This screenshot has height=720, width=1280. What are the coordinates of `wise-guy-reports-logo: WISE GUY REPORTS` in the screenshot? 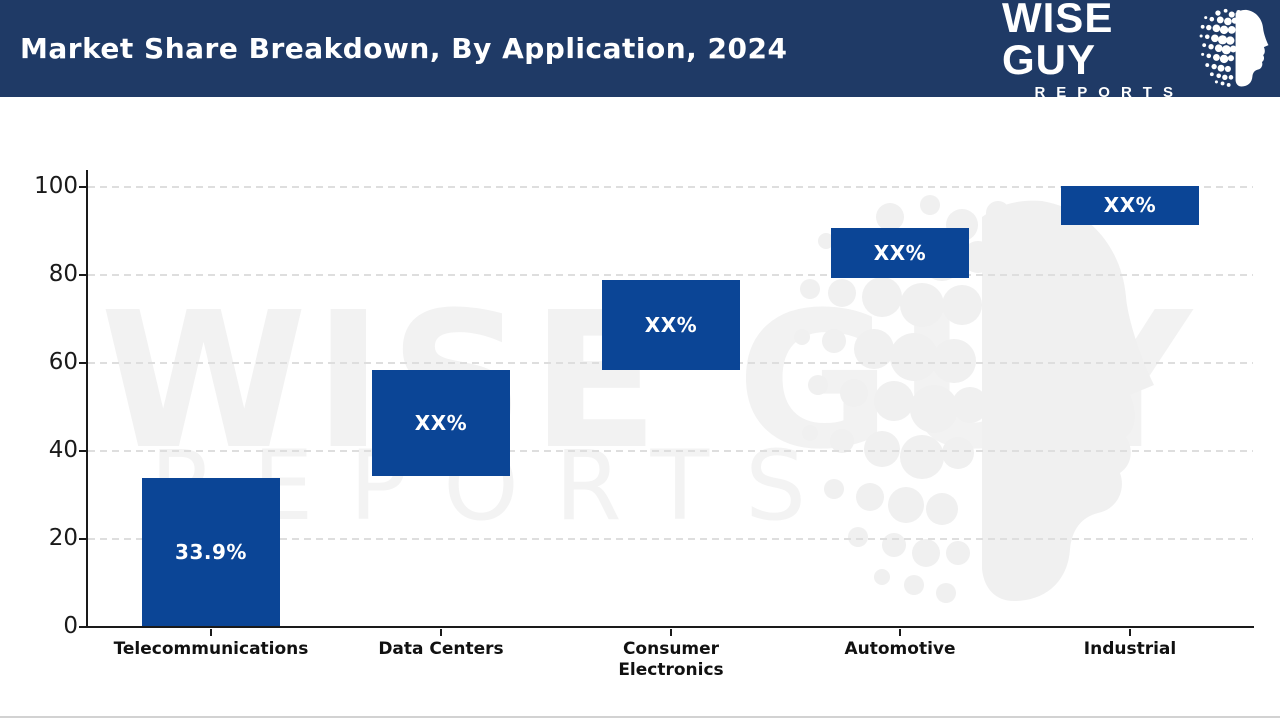 It's located at (1137, 50).